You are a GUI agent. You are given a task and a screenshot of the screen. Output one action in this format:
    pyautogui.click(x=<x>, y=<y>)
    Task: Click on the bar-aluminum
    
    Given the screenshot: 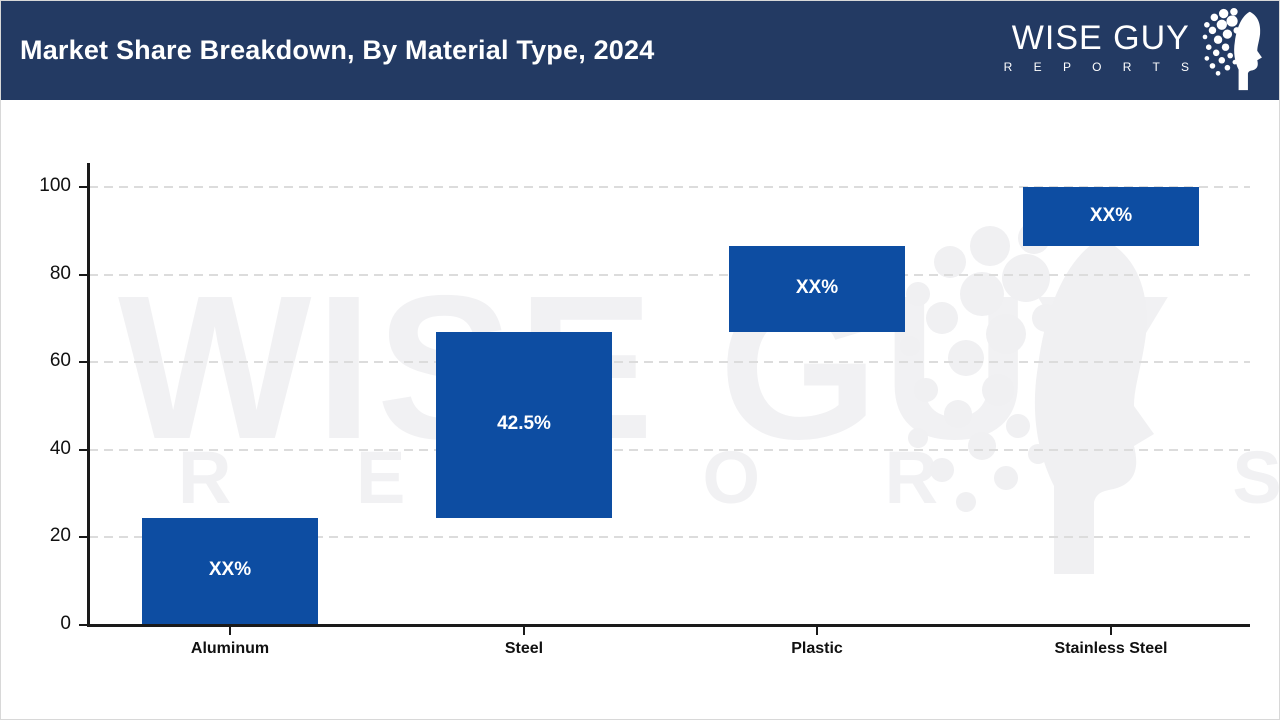 What is the action you would take?
    pyautogui.click(x=230, y=571)
    